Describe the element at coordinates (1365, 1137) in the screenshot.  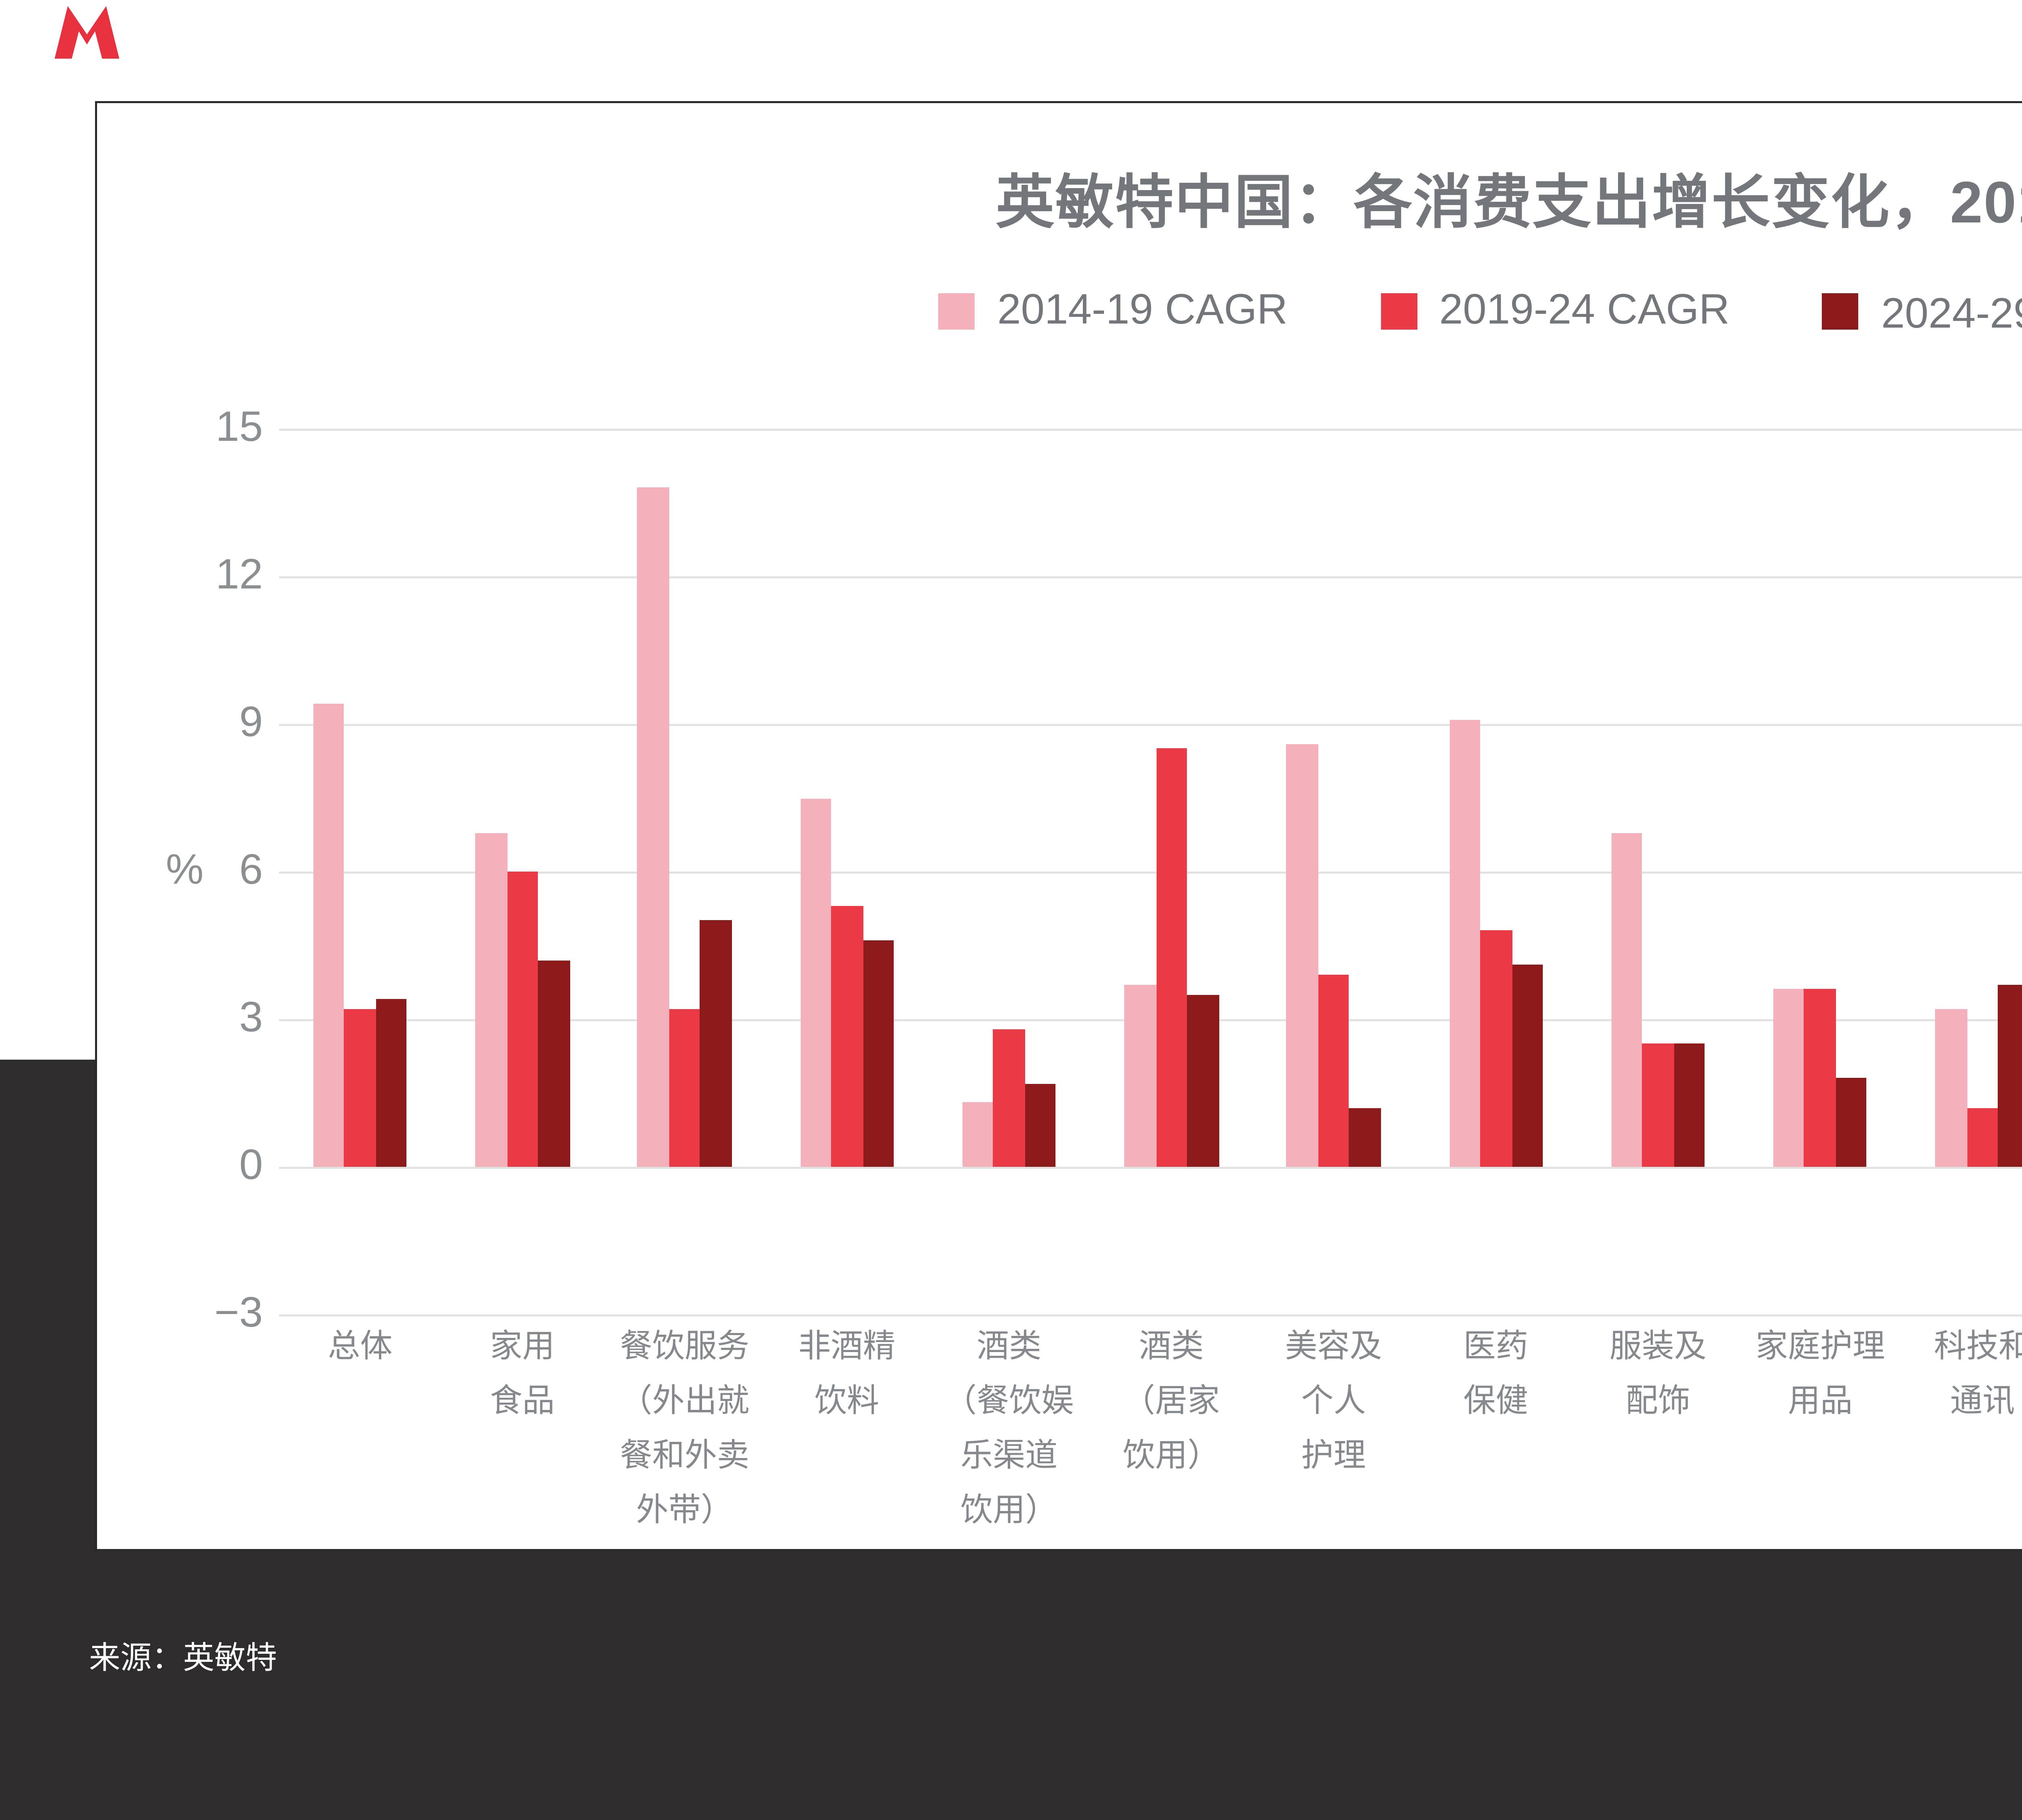
I see `bar-s2-c6` at that location.